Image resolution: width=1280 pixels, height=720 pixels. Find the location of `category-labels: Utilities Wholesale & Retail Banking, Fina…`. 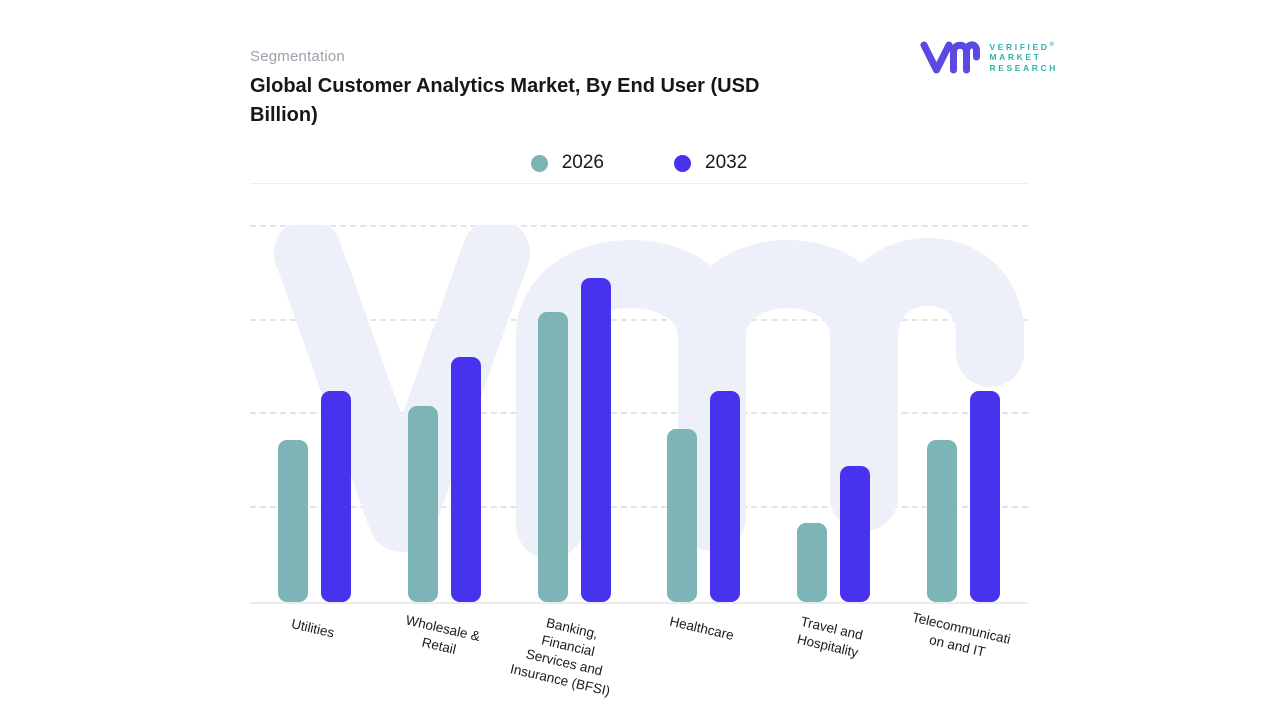

category-labels: Utilities Wholesale & Retail Banking, Fina… is located at coordinates (639, 654).